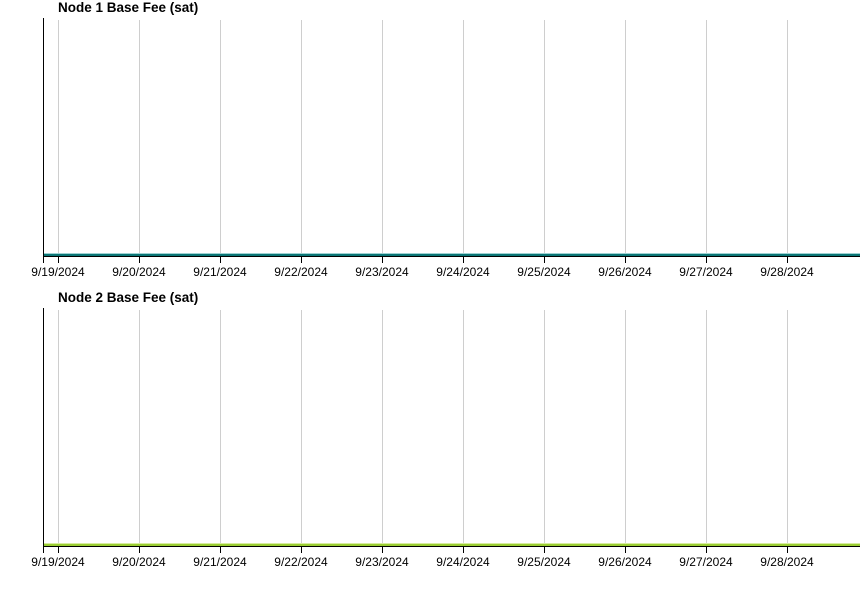 The width and height of the screenshot is (860, 600). Describe the element at coordinates (452, 254) in the screenshot. I see `data-line-node1-base-fee` at that location.